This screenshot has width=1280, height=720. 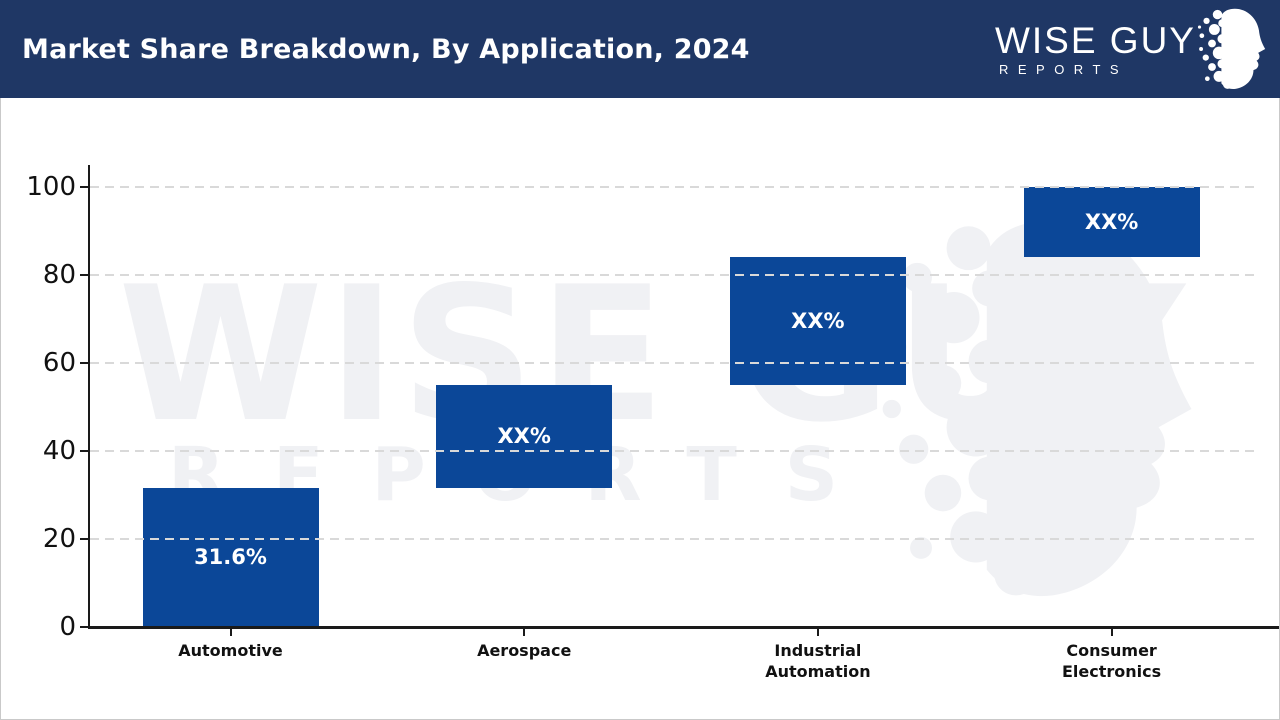 I want to click on wise-guy-reports-logo: WISE GUY REPORTS, so click(x=1137, y=49).